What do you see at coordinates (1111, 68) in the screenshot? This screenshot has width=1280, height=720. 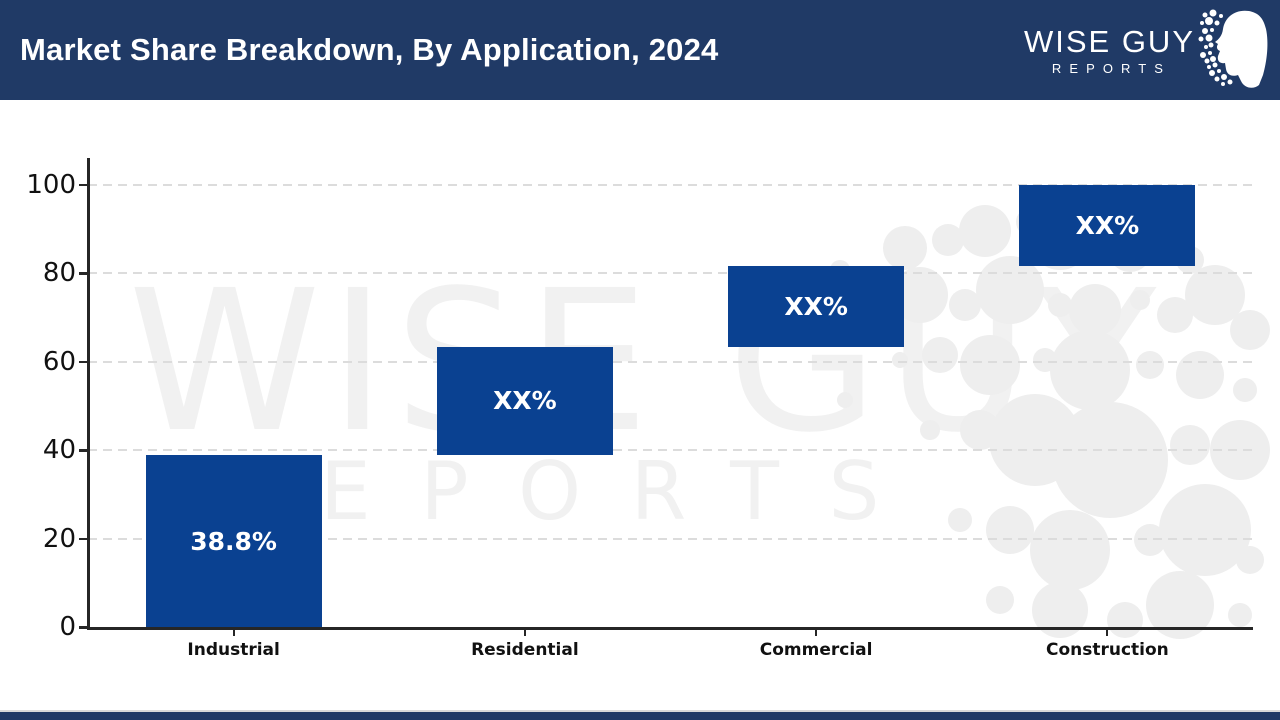 I see `logo-wordmark-sub: REPORTS` at bounding box center [1111, 68].